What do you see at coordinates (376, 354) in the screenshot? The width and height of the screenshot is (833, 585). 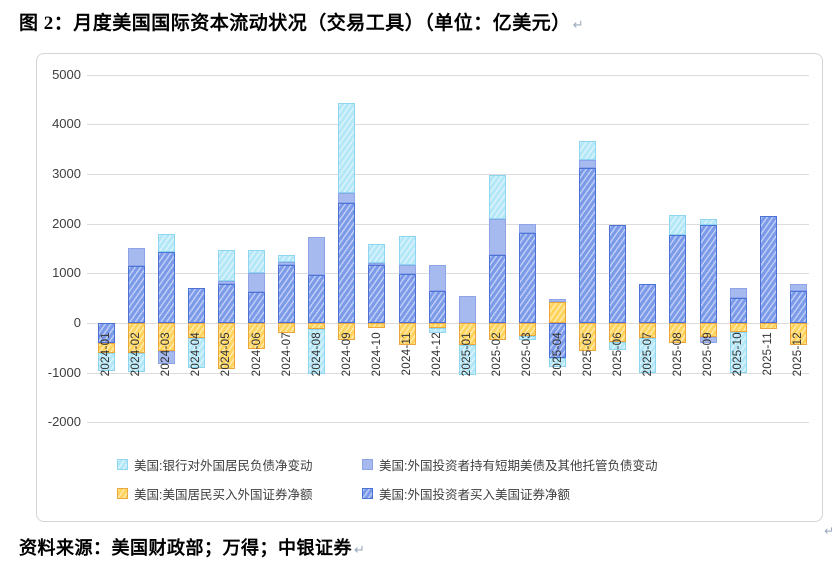 I see `x-axis-label: 2024-10` at bounding box center [376, 354].